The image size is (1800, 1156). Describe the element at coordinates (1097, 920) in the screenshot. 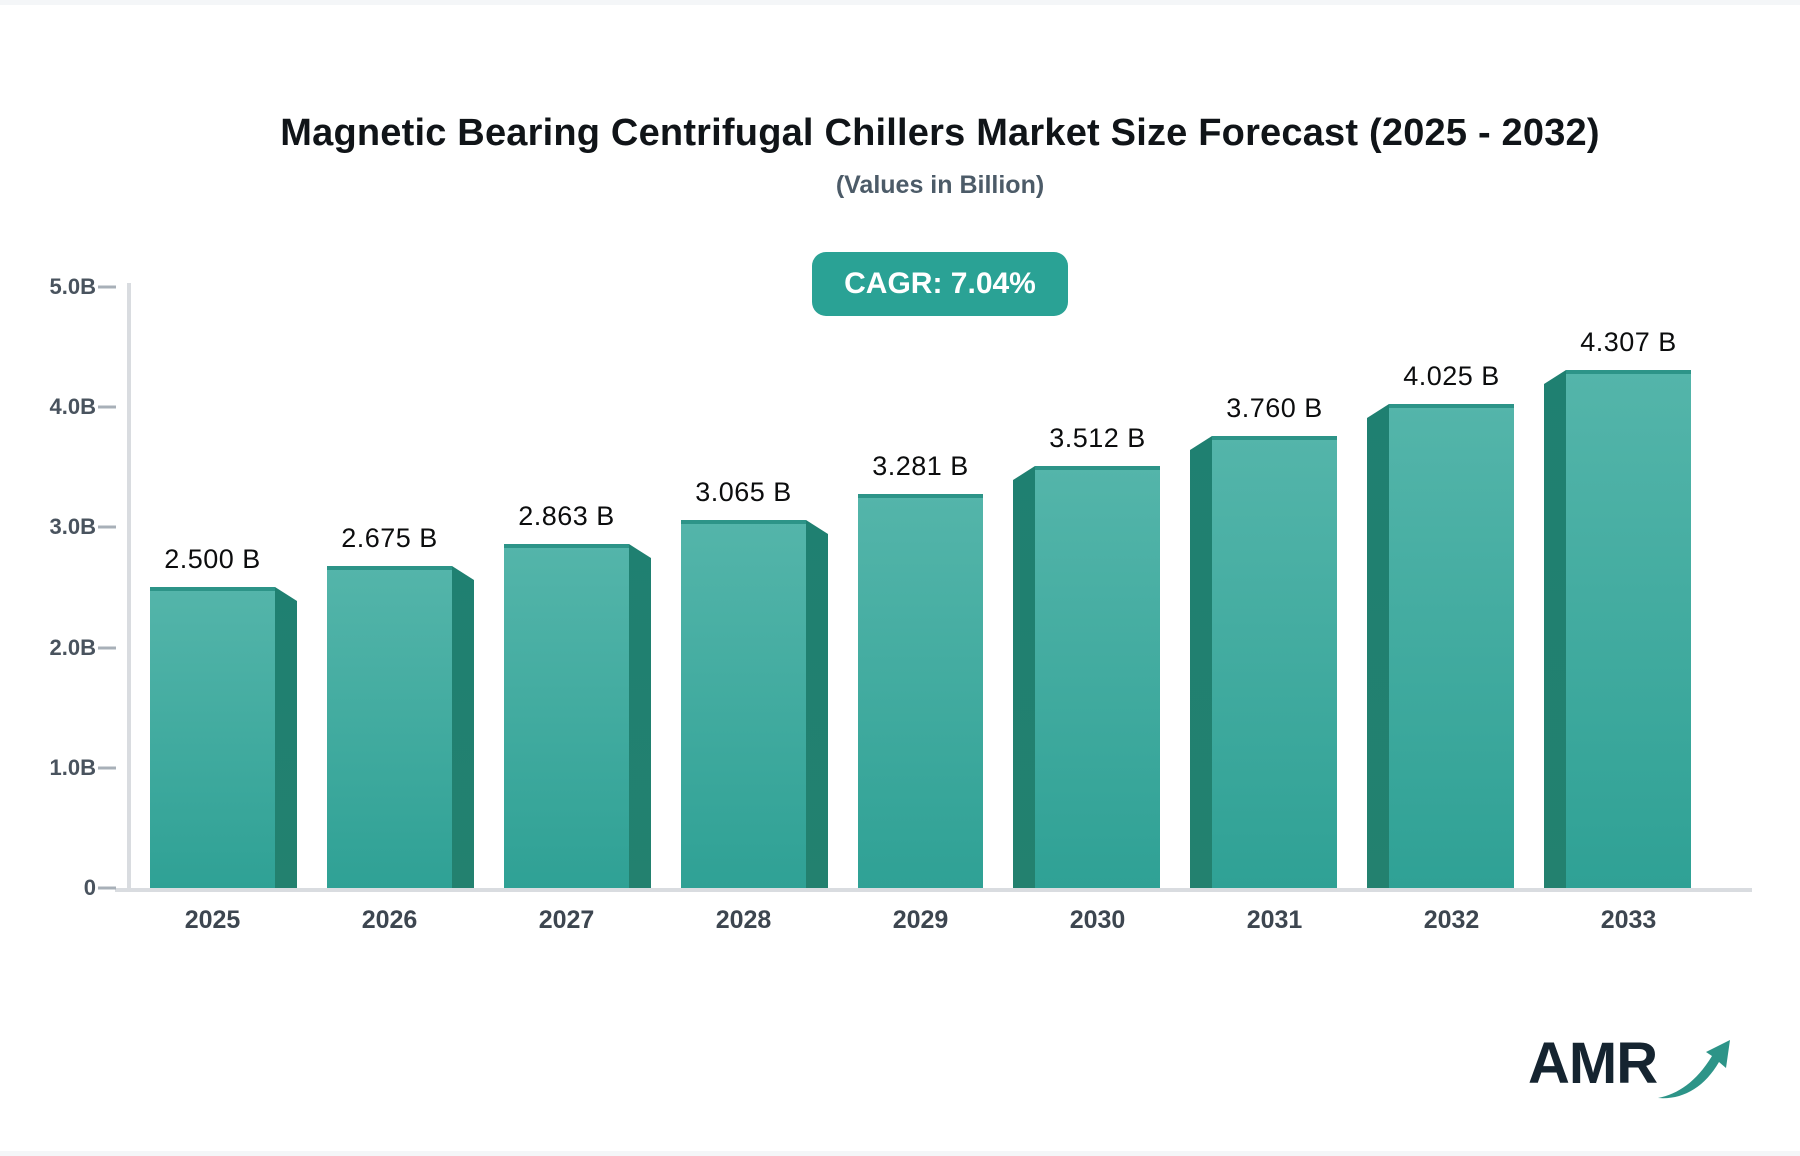

I see `x-tick-label: 2030` at that location.